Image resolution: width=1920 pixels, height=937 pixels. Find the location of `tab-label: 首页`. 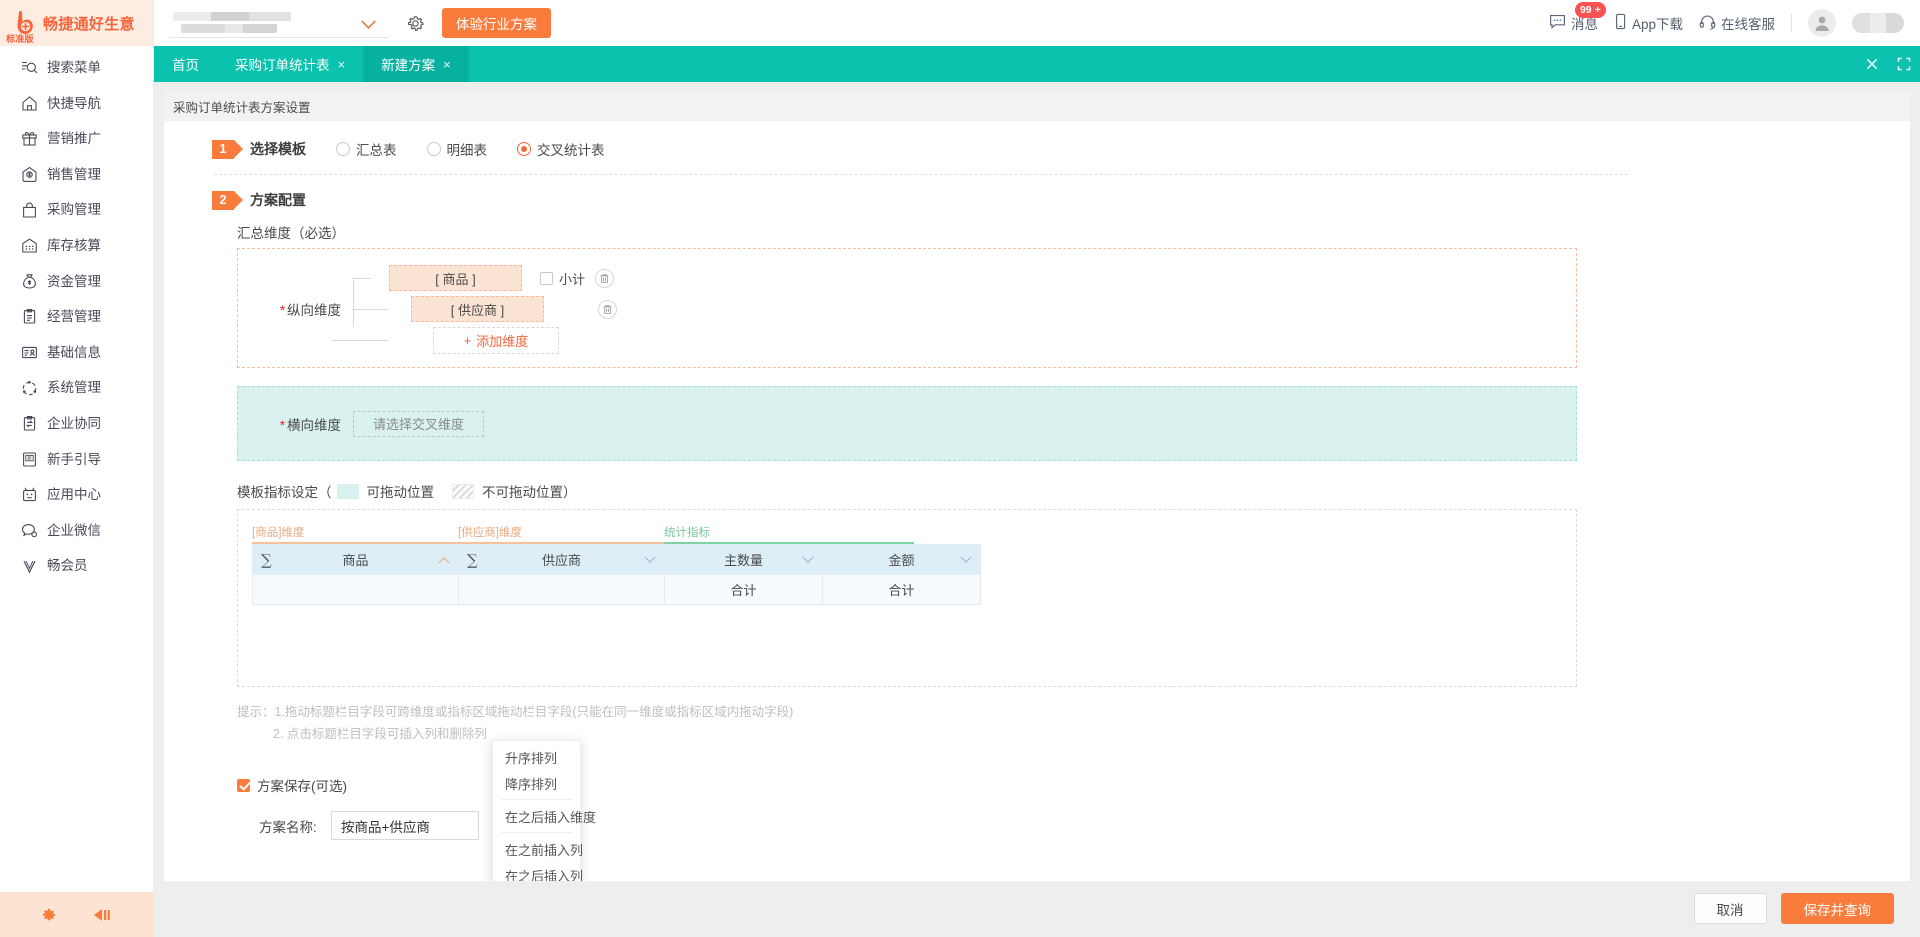

tab-label: 首页 is located at coordinates (185, 65).